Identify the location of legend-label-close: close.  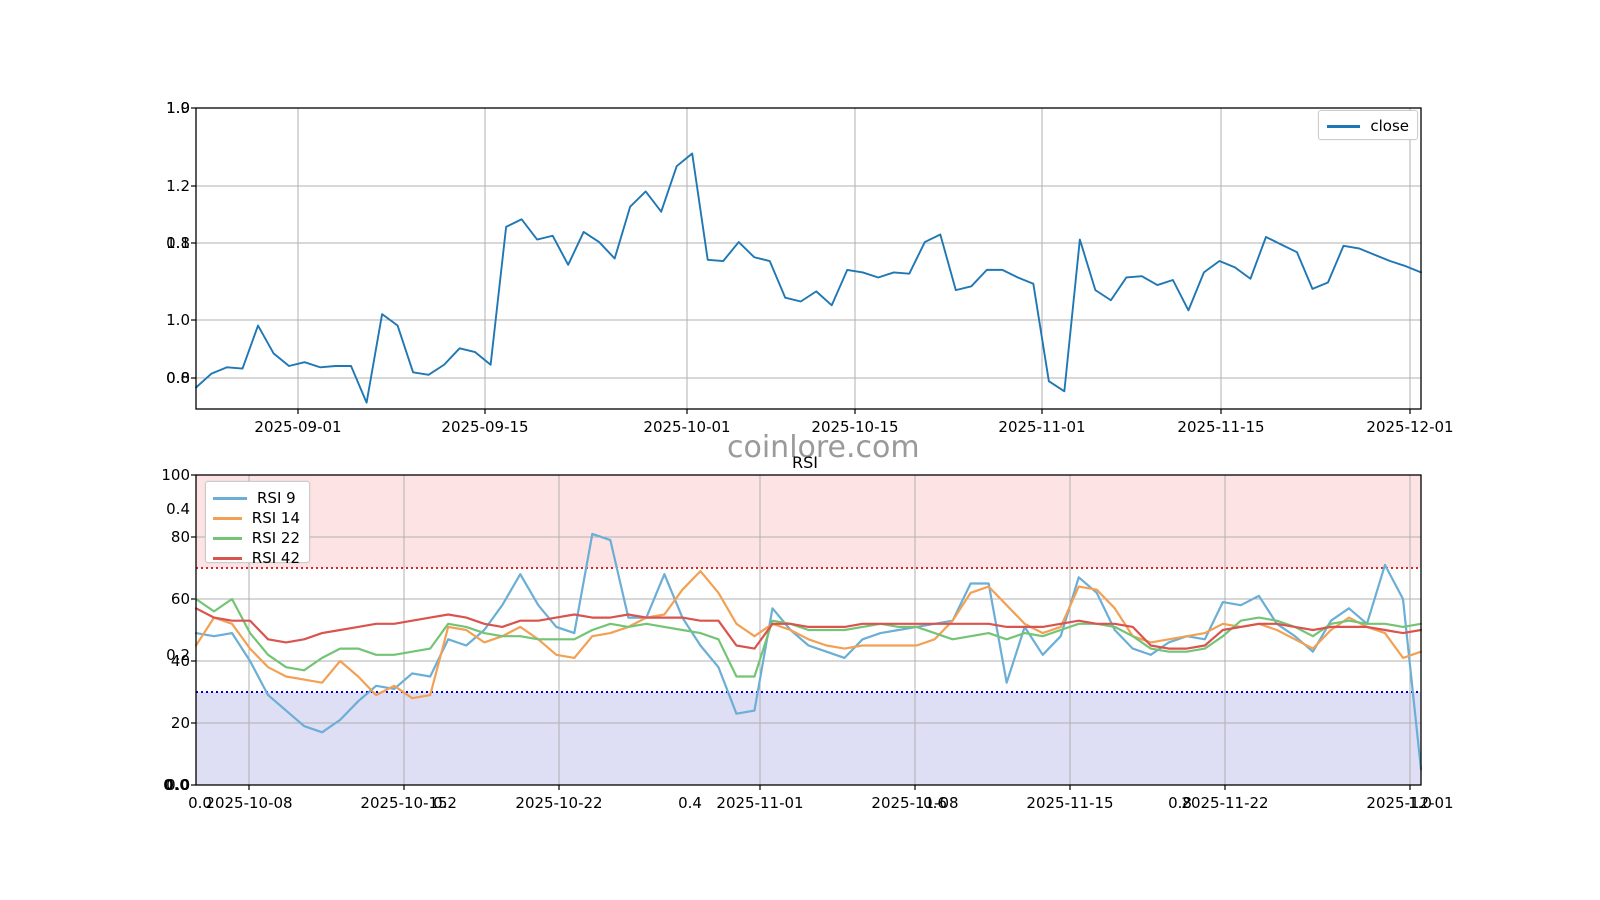
(1389, 126).